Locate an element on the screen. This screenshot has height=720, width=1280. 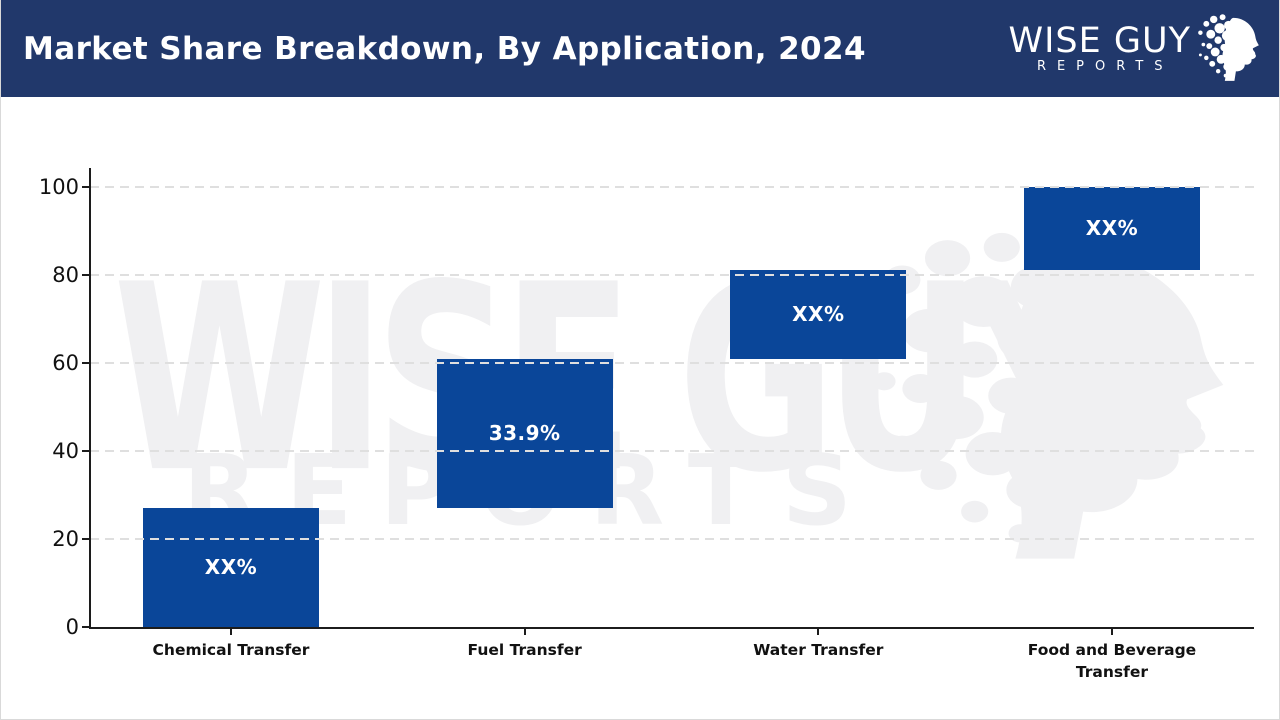
x-axis-category-label: Fuel Transfer is located at coordinates (524, 650).